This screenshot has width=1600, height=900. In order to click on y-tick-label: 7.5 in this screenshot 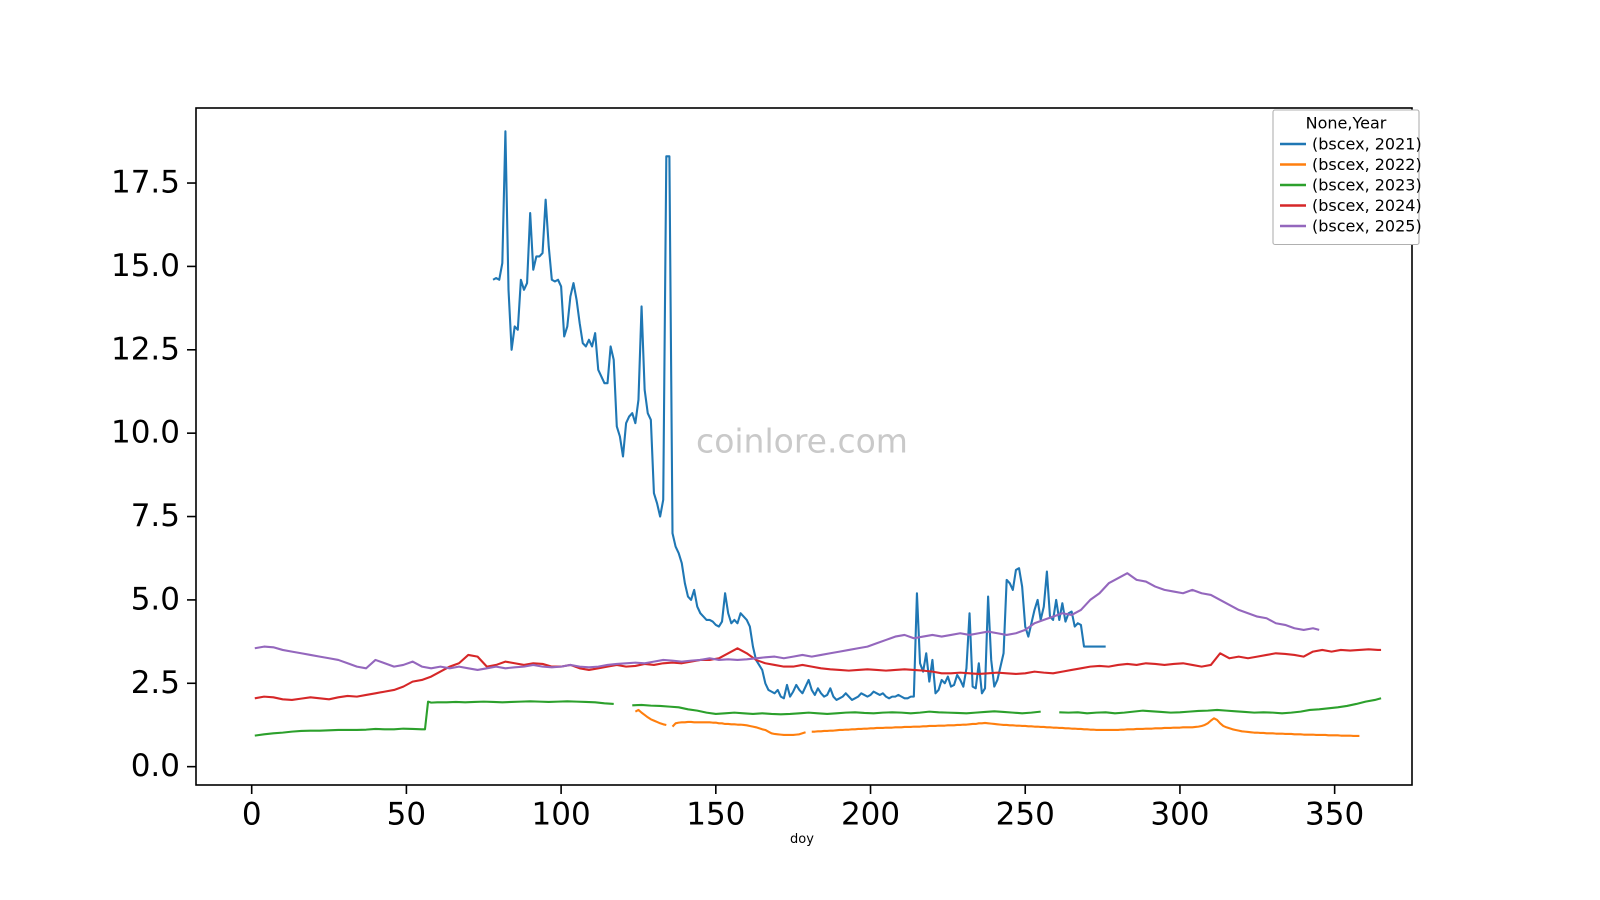, I will do `click(155, 516)`.